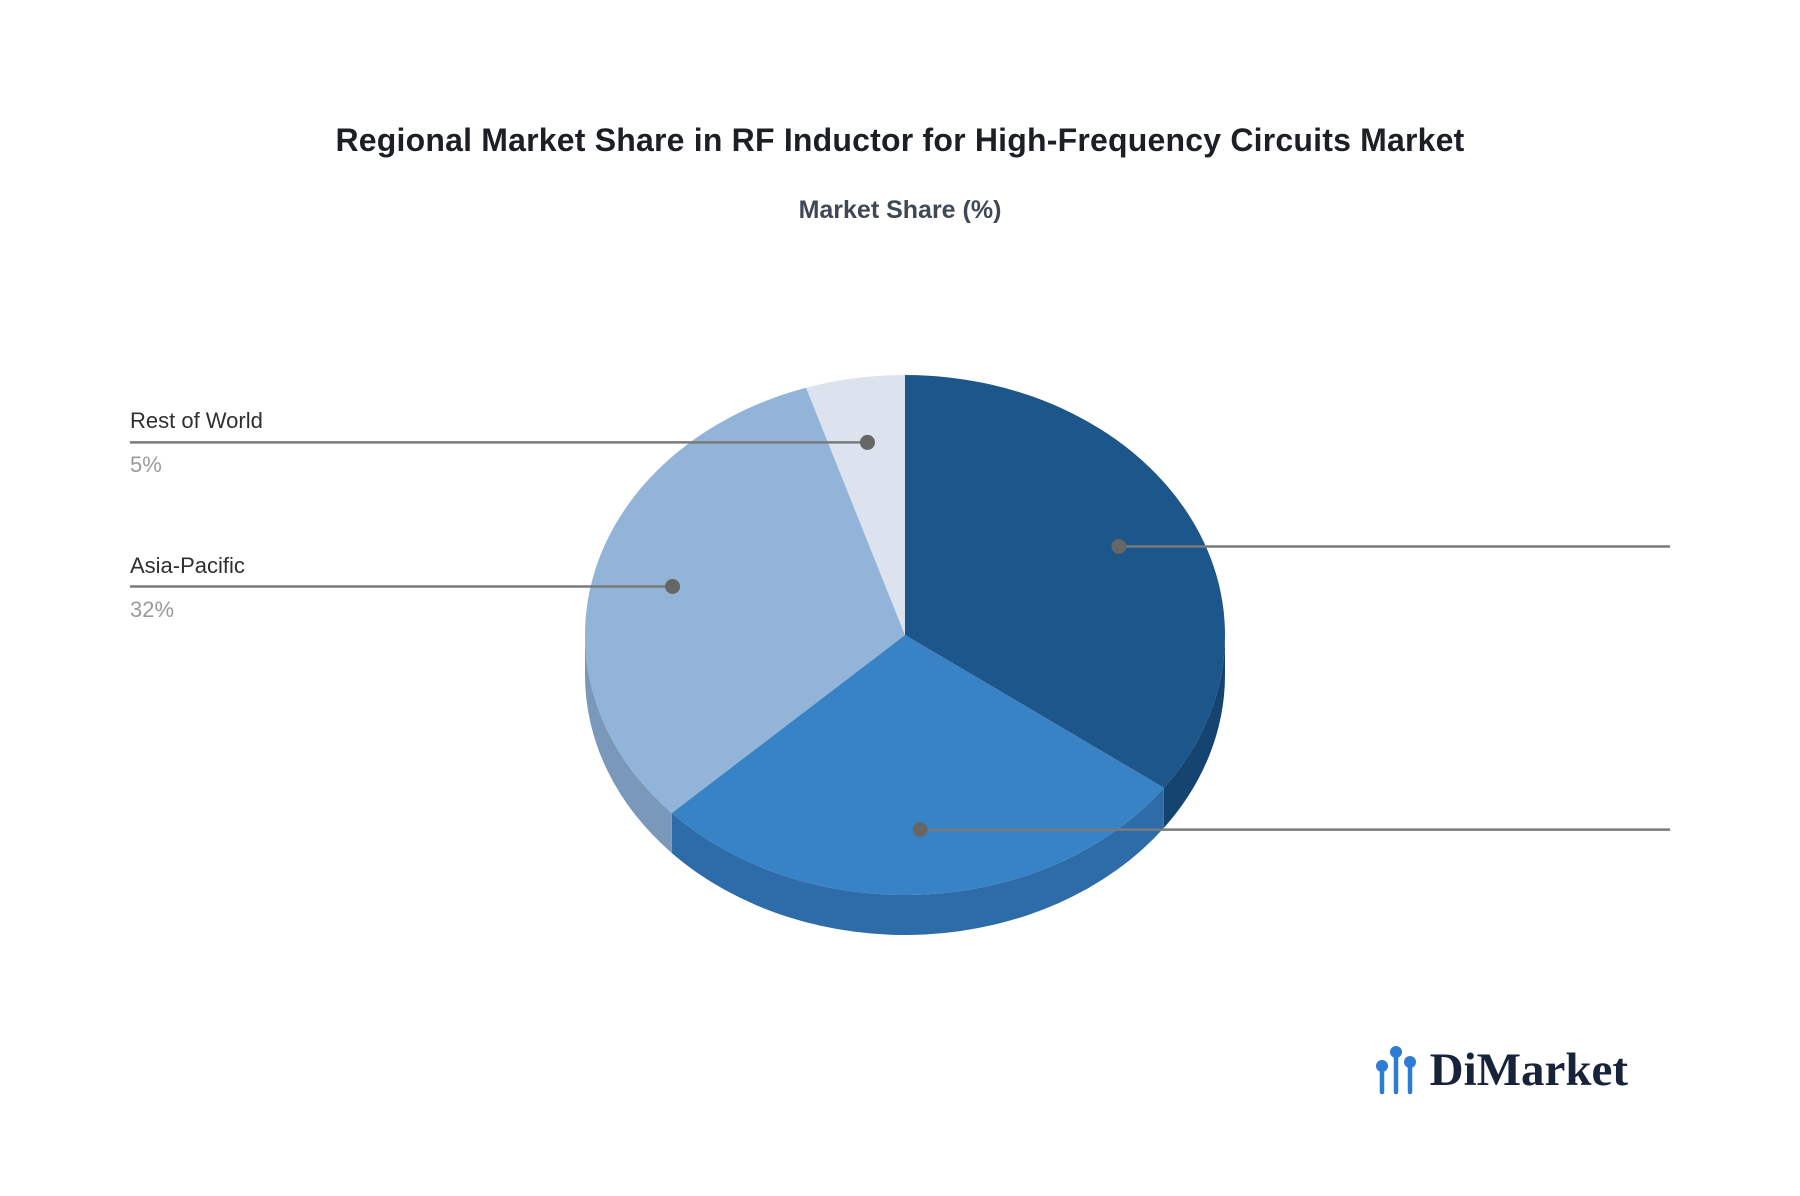 This screenshot has height=1196, width=1800. Describe the element at coordinates (187, 565) in the screenshot. I see `callout-label: Asia-Pacific` at that location.